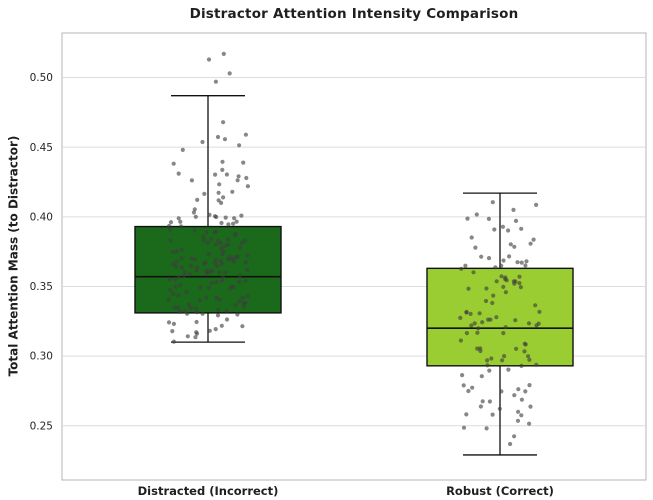 This screenshot has height=500, width=653. Describe the element at coordinates (500, 491) in the screenshot. I see `x-category-label: Robust (Correct)` at that location.